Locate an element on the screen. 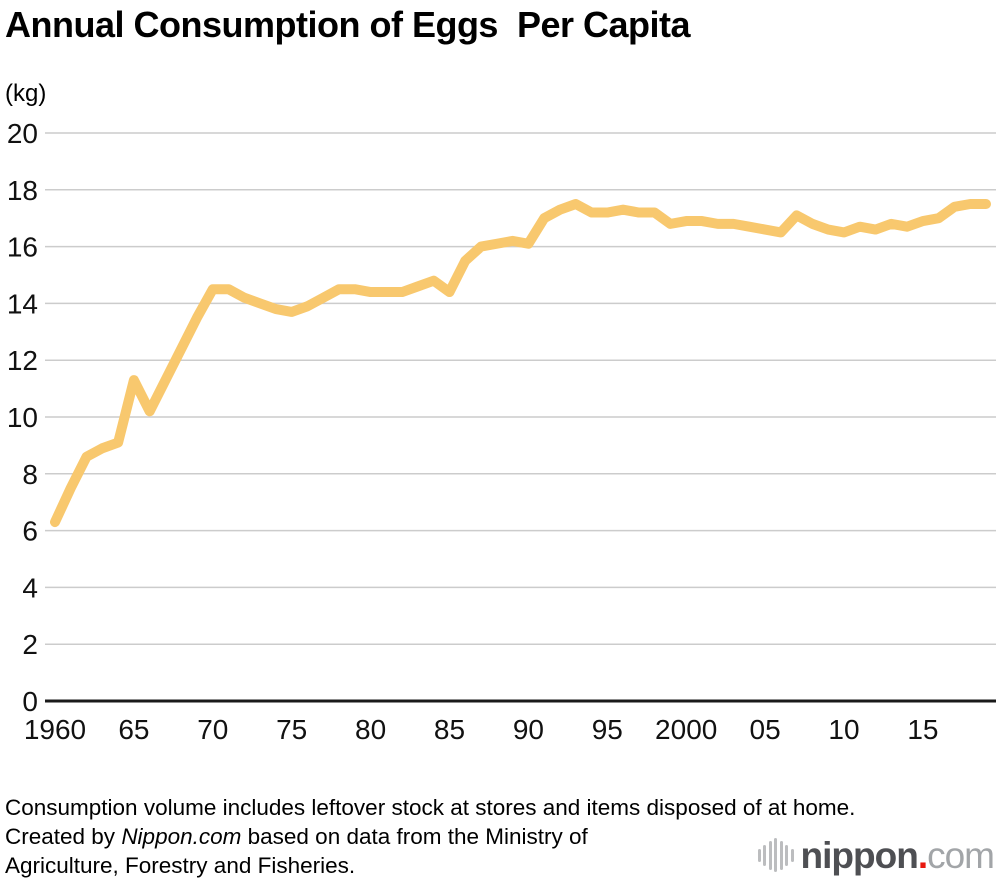  y-axis-unit-label: (kg) is located at coordinates (26, 93).